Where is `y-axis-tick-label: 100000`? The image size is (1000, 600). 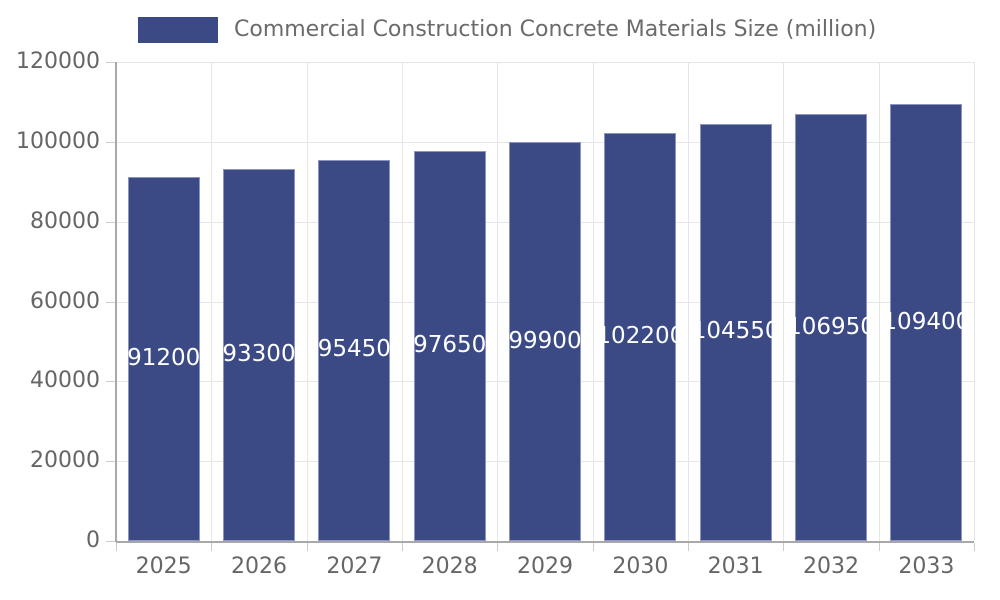
y-axis-tick-label: 100000 is located at coordinates (58, 141).